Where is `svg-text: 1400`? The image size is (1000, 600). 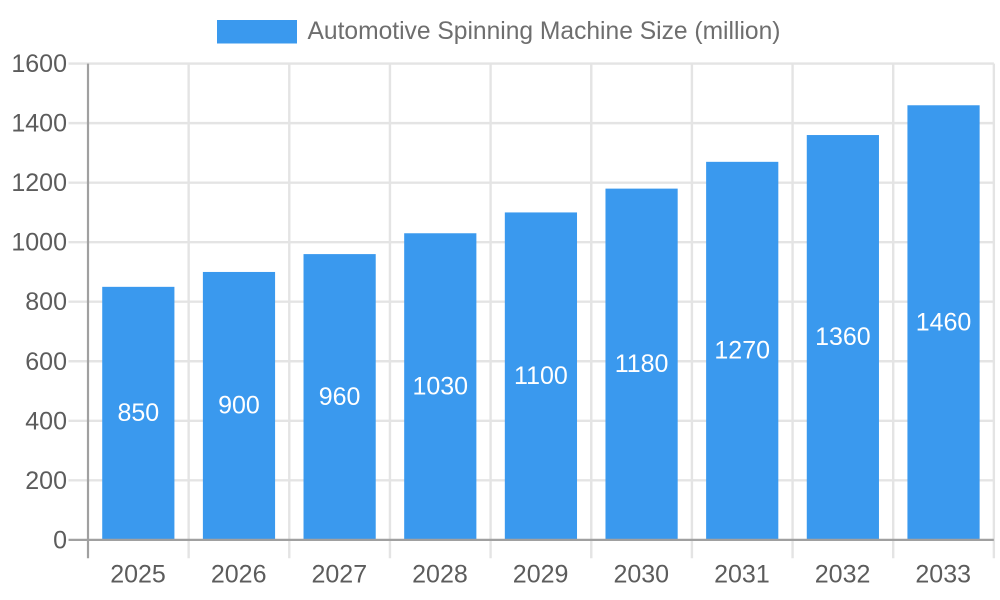
svg-text: 1400 is located at coordinates (39, 124).